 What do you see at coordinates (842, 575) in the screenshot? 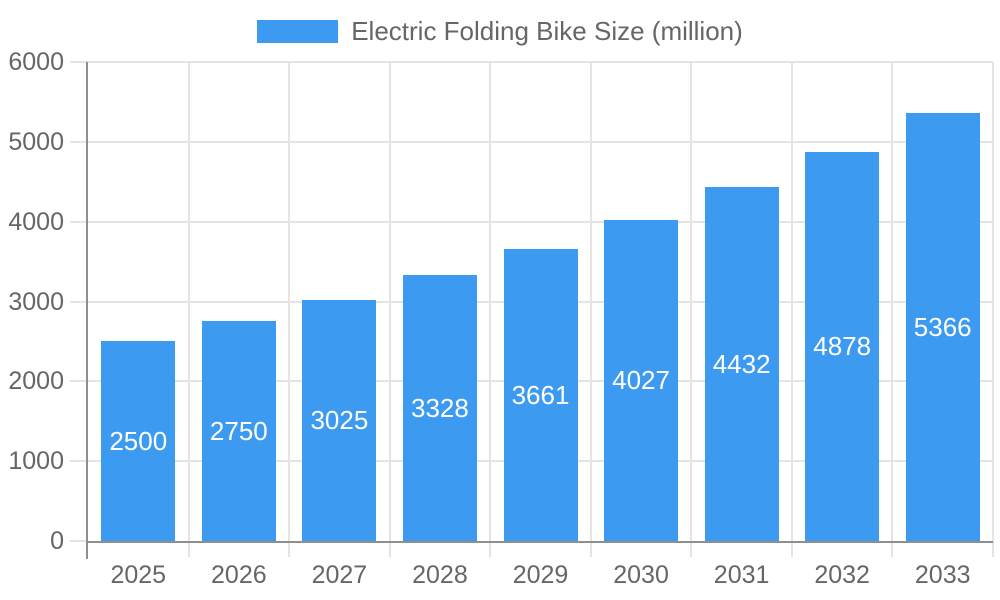
I see `x-tick-label: 2032` at bounding box center [842, 575].